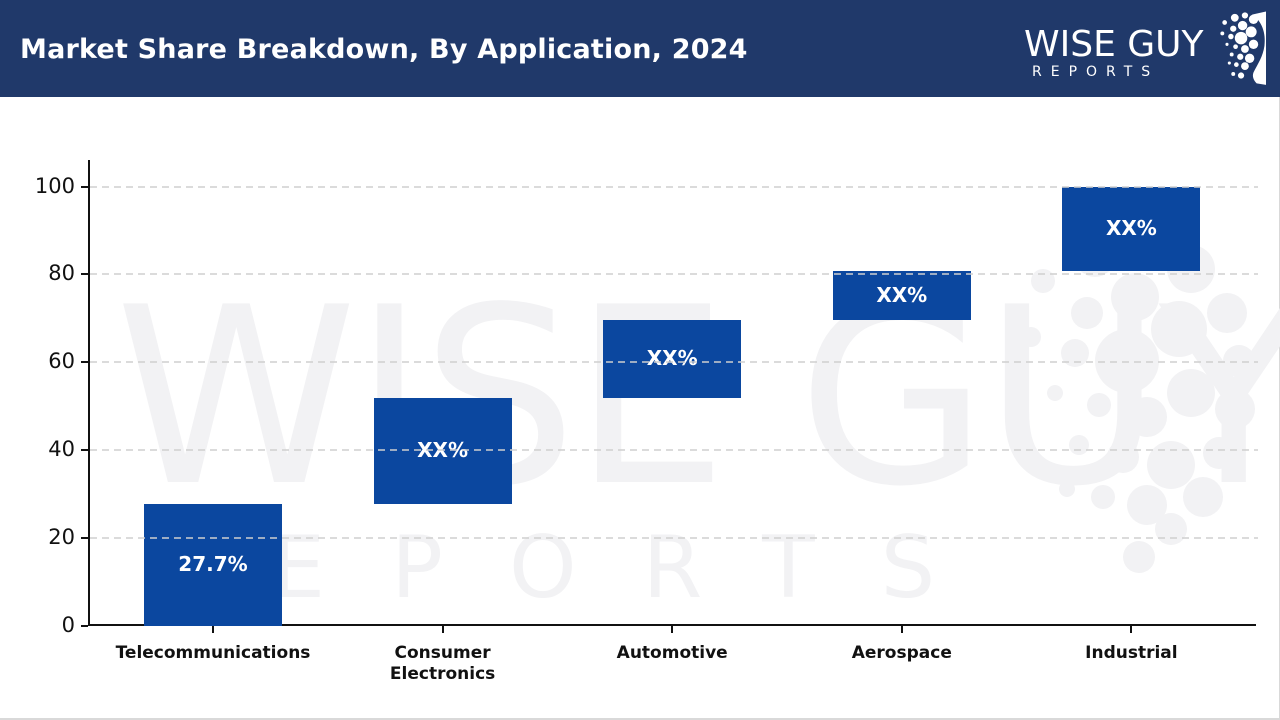 The height and width of the screenshot is (720, 1280). What do you see at coordinates (1138, 403) in the screenshot?
I see `watermark-face-dots` at bounding box center [1138, 403].